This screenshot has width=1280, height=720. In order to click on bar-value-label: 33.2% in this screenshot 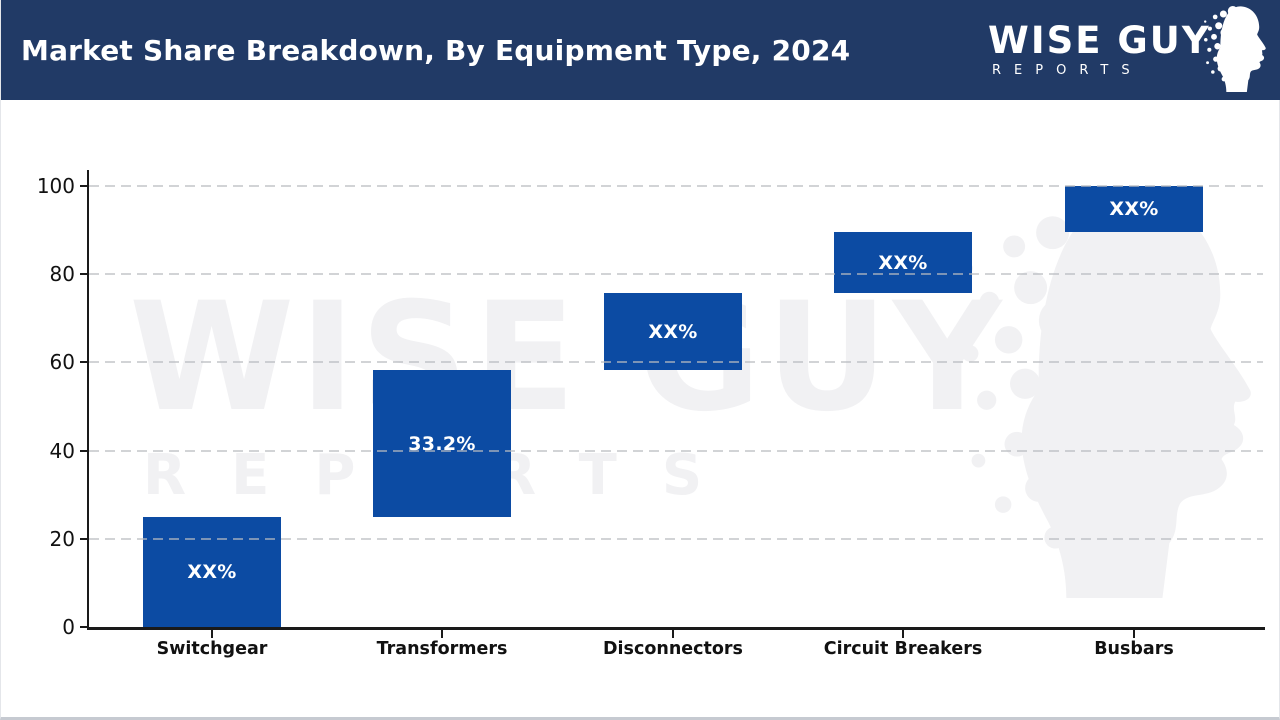, I will do `click(442, 443)`.